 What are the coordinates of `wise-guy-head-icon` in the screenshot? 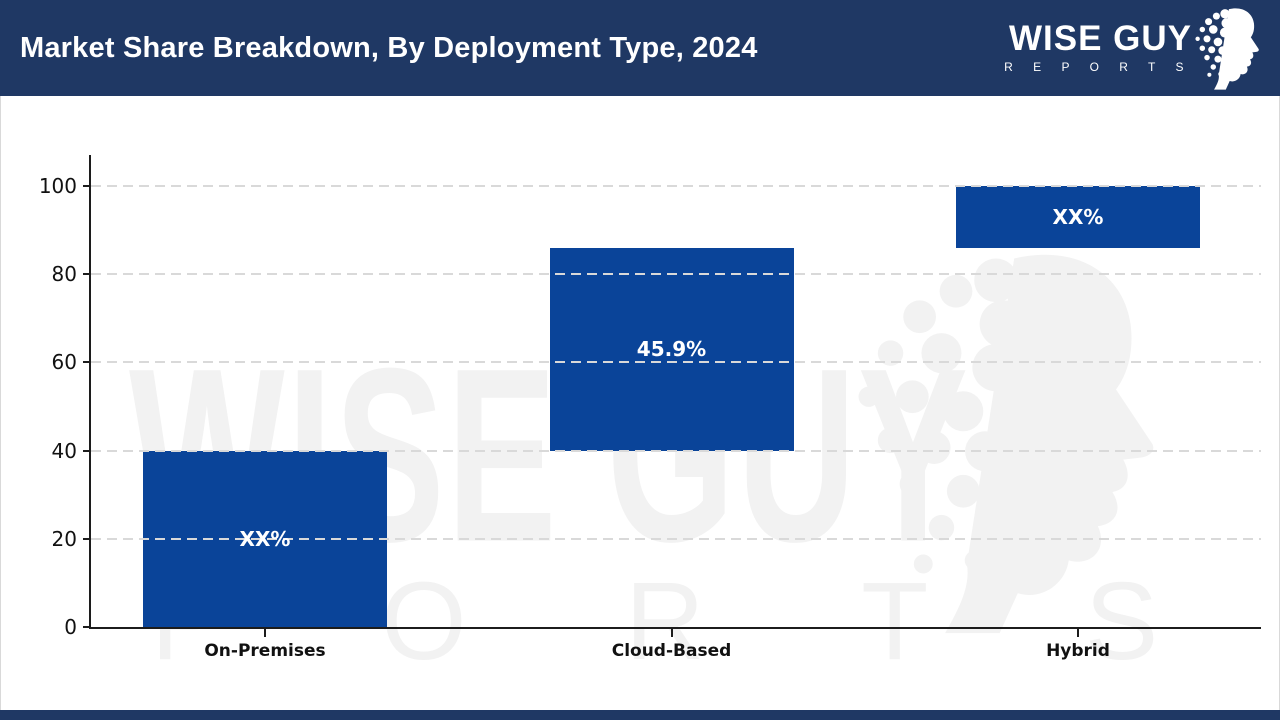 It's located at (1227, 49).